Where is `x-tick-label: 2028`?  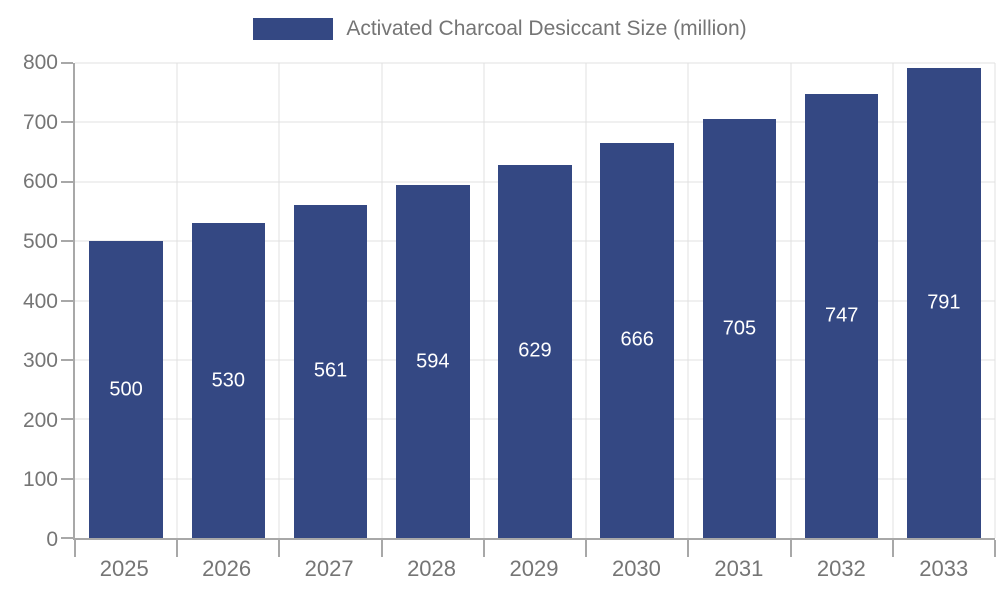
x-tick-label: 2028 is located at coordinates (432, 568).